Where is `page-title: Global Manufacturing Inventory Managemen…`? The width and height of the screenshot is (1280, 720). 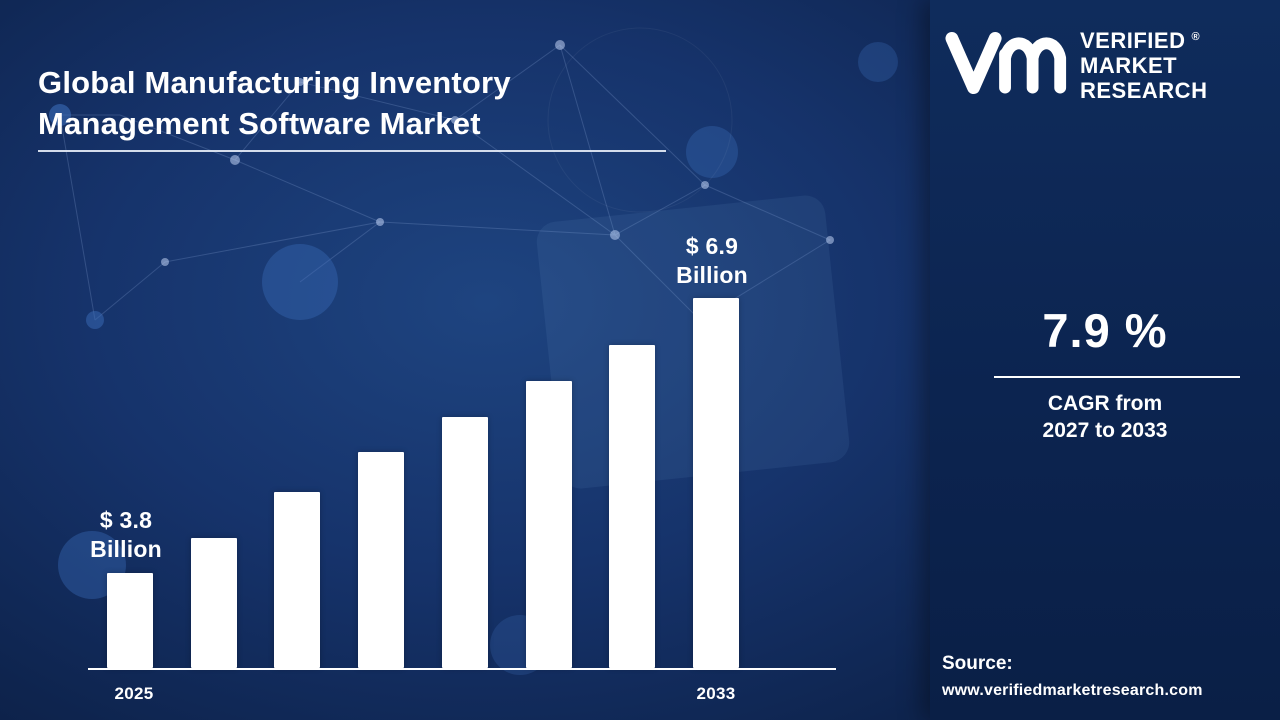
page-title: Global Manufacturing Inventory Managemen… is located at coordinates (274, 102).